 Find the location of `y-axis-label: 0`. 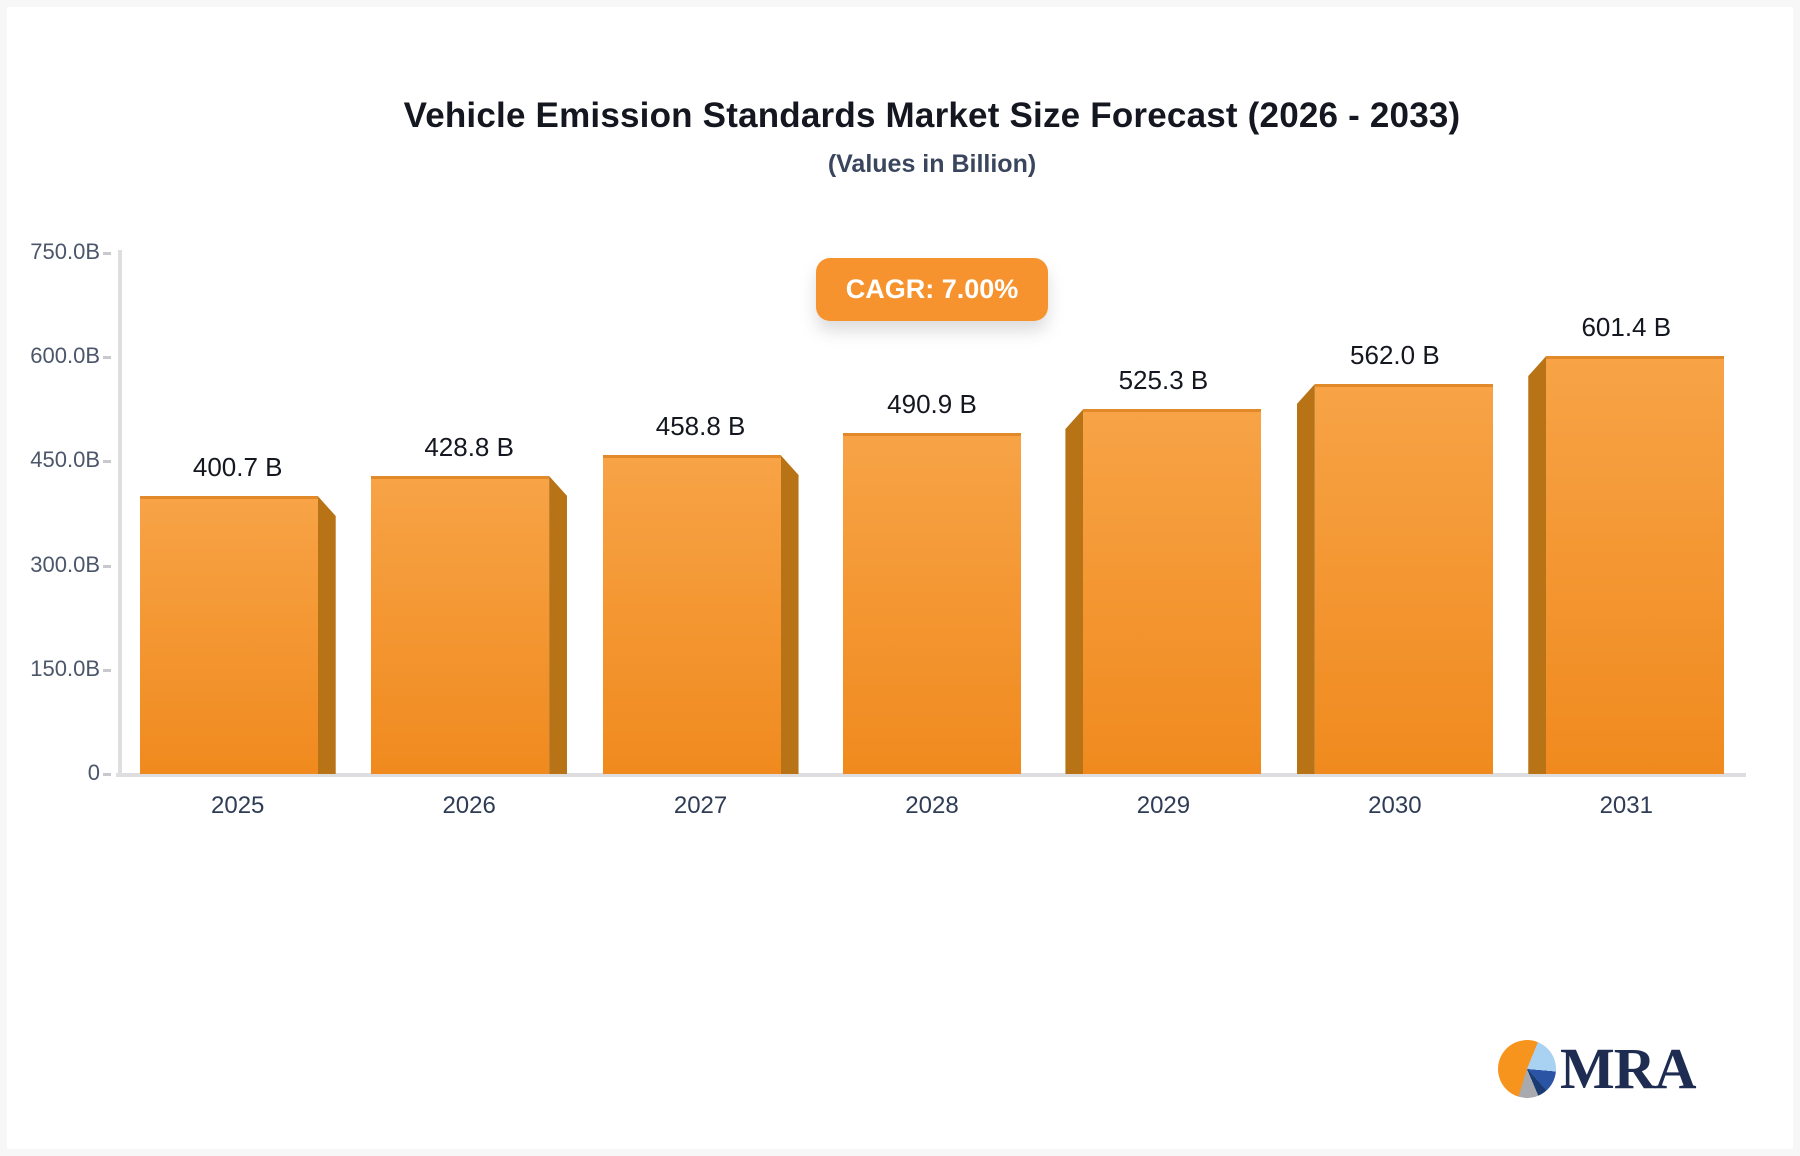

y-axis-label: 0 is located at coordinates (93, 772).